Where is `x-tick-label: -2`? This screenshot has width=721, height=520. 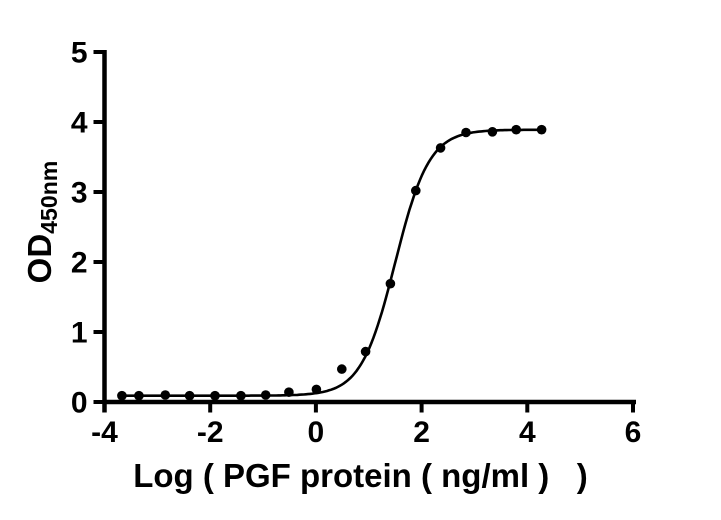
x-tick-label: -2 is located at coordinates (210, 432).